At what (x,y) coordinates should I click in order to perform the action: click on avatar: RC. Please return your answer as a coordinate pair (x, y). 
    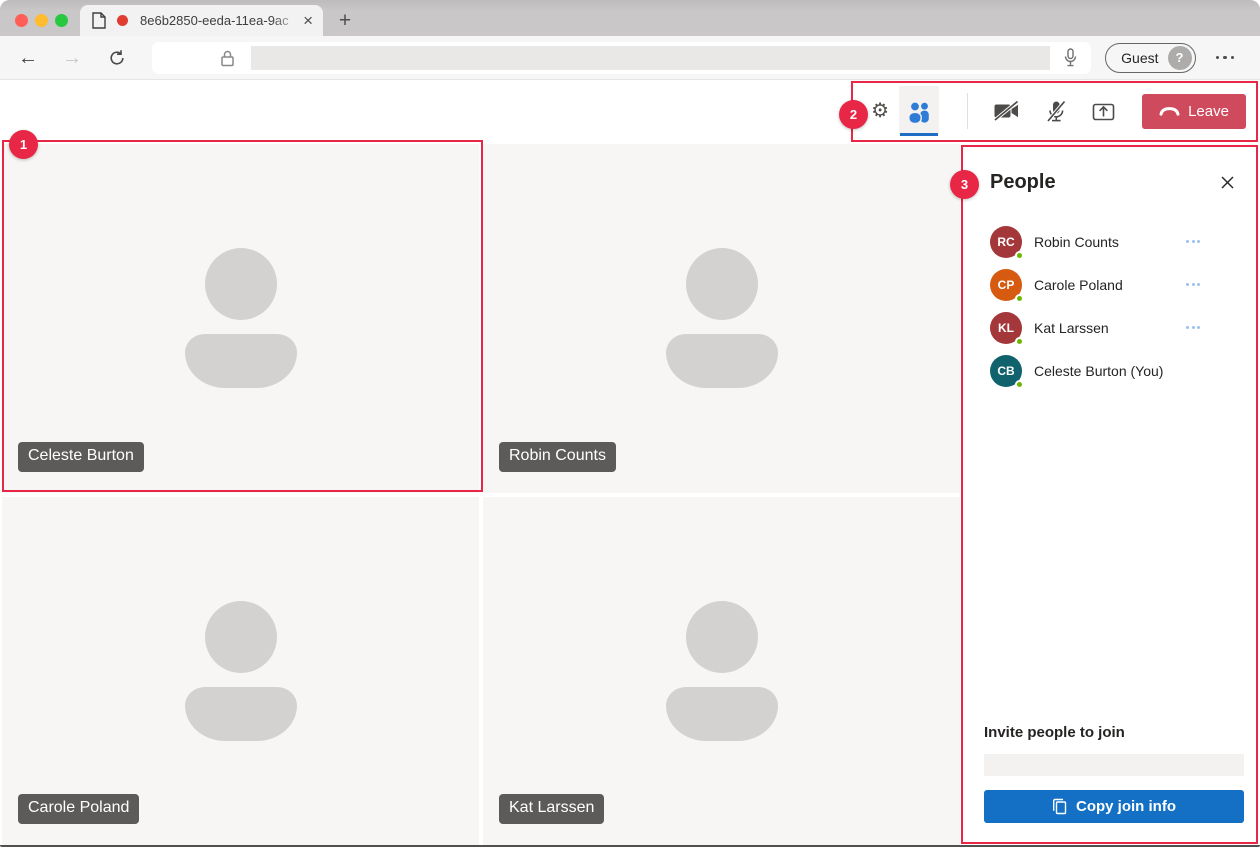
    Looking at the image, I should click on (1007, 242).